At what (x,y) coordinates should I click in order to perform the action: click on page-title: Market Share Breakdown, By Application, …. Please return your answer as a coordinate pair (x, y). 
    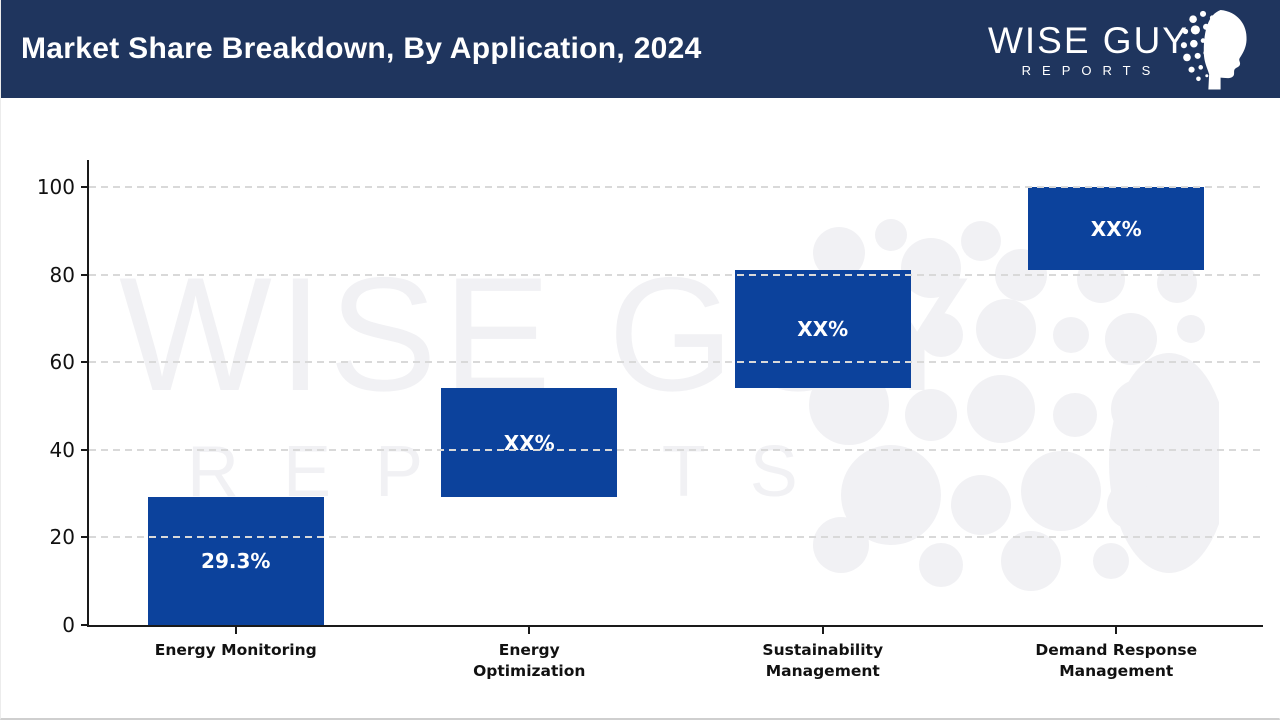
    Looking at the image, I should click on (361, 48).